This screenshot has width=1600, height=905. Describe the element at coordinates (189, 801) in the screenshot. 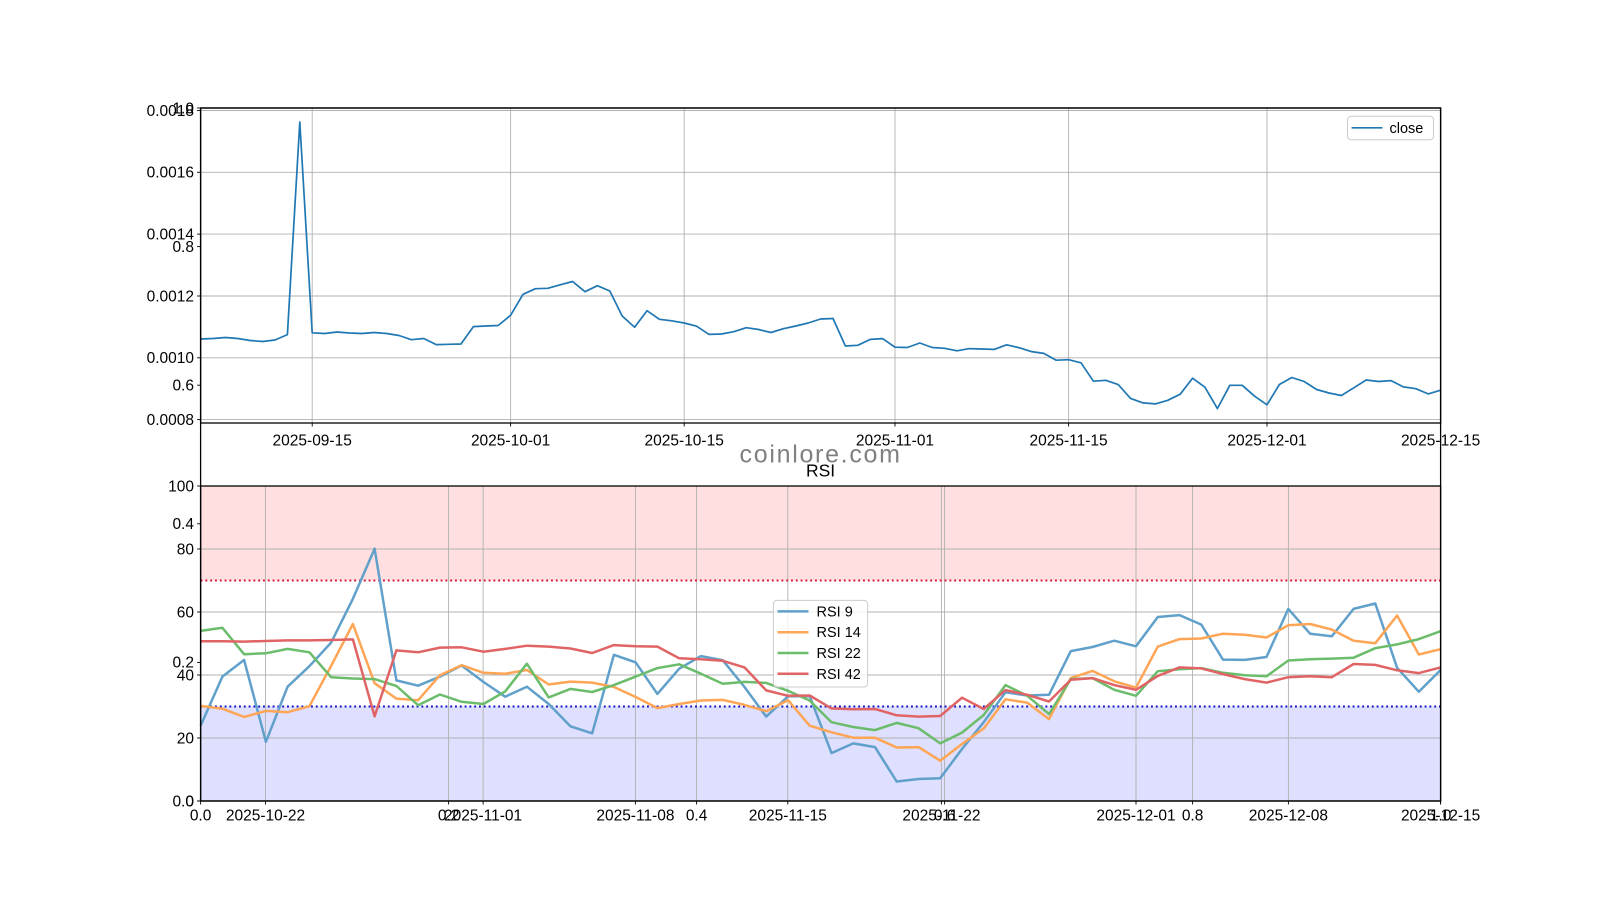

I see `svg-text: 0` at that location.